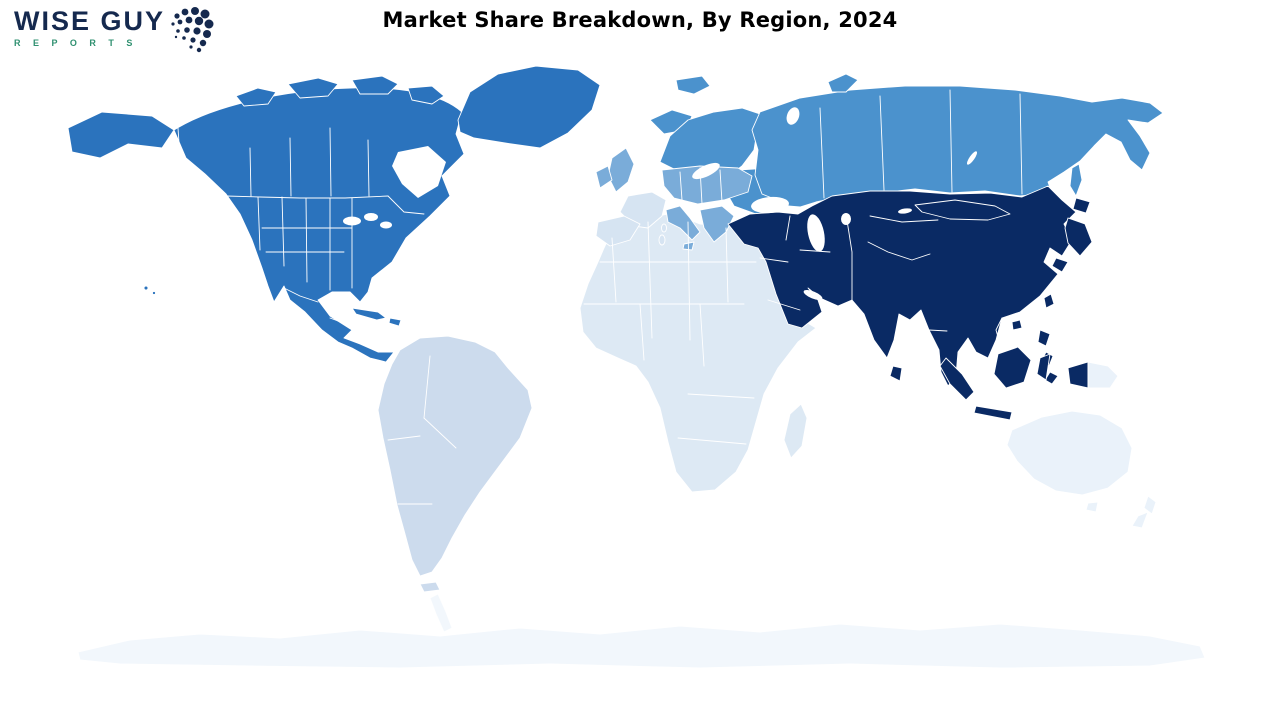 This screenshot has width=1280, height=720. I want to click on region-italy, so click(683, 223).